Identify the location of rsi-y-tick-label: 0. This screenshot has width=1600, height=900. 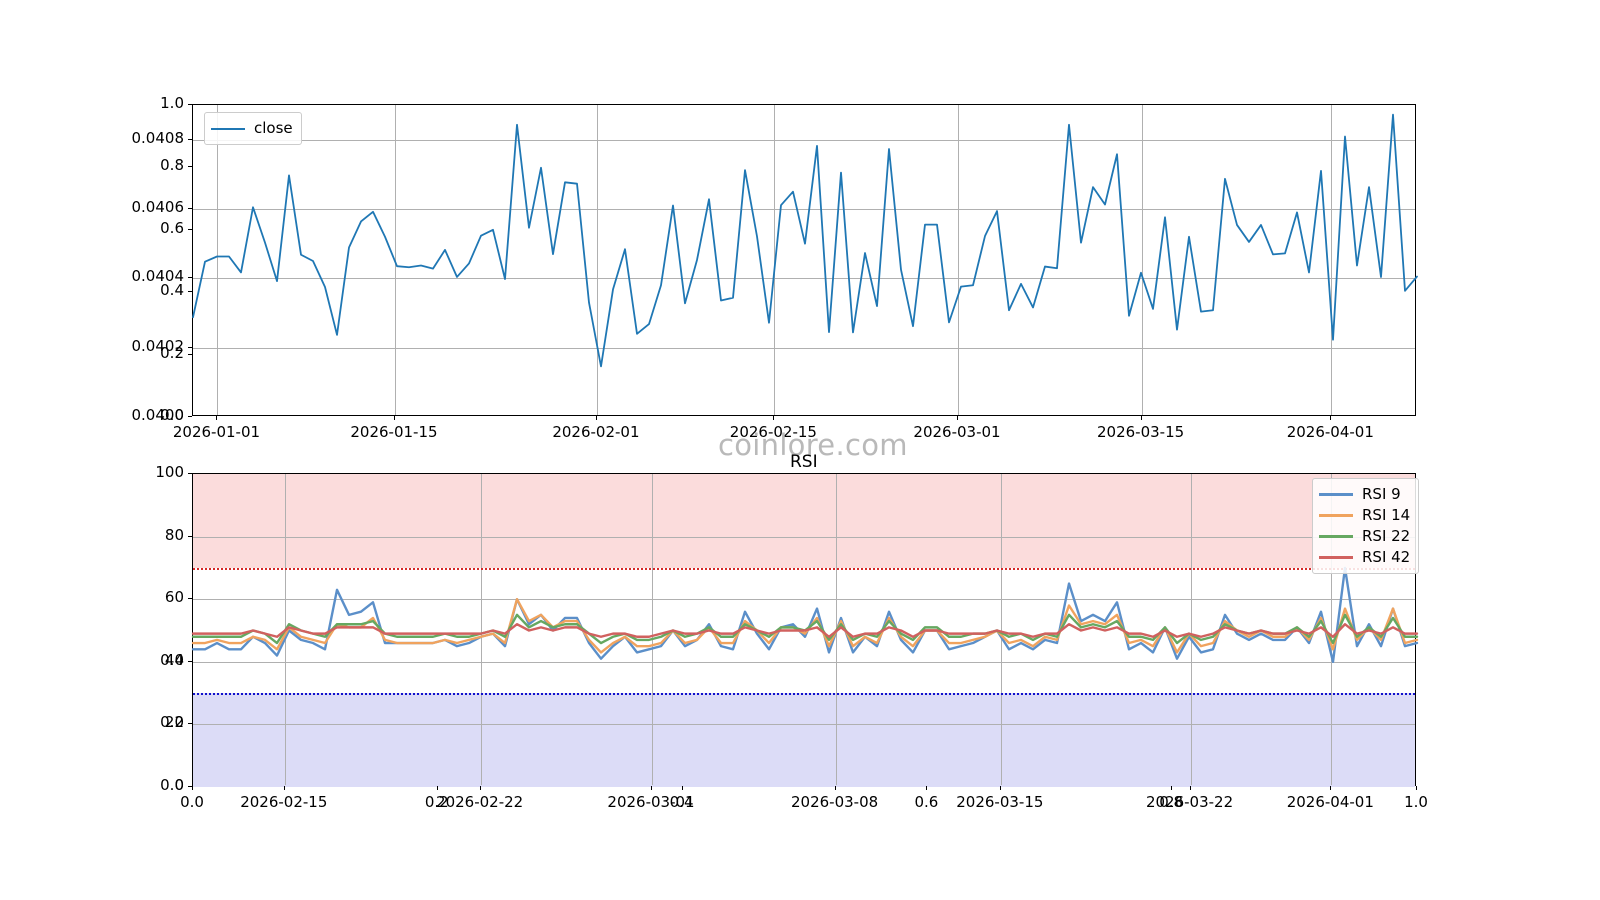
(179, 785).